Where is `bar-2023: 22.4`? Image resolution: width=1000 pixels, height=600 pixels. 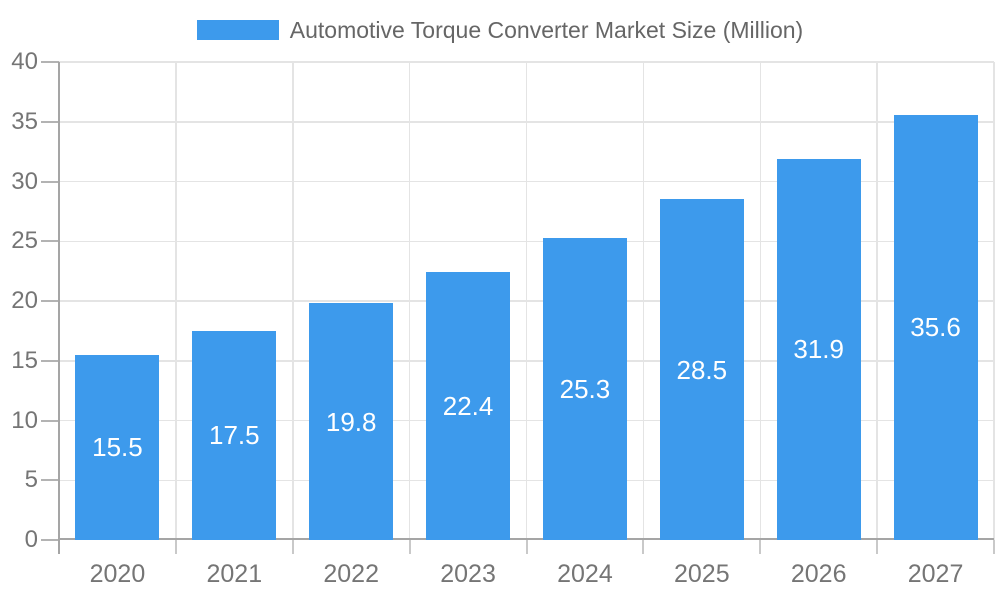
bar-2023: 22.4 is located at coordinates (468, 406).